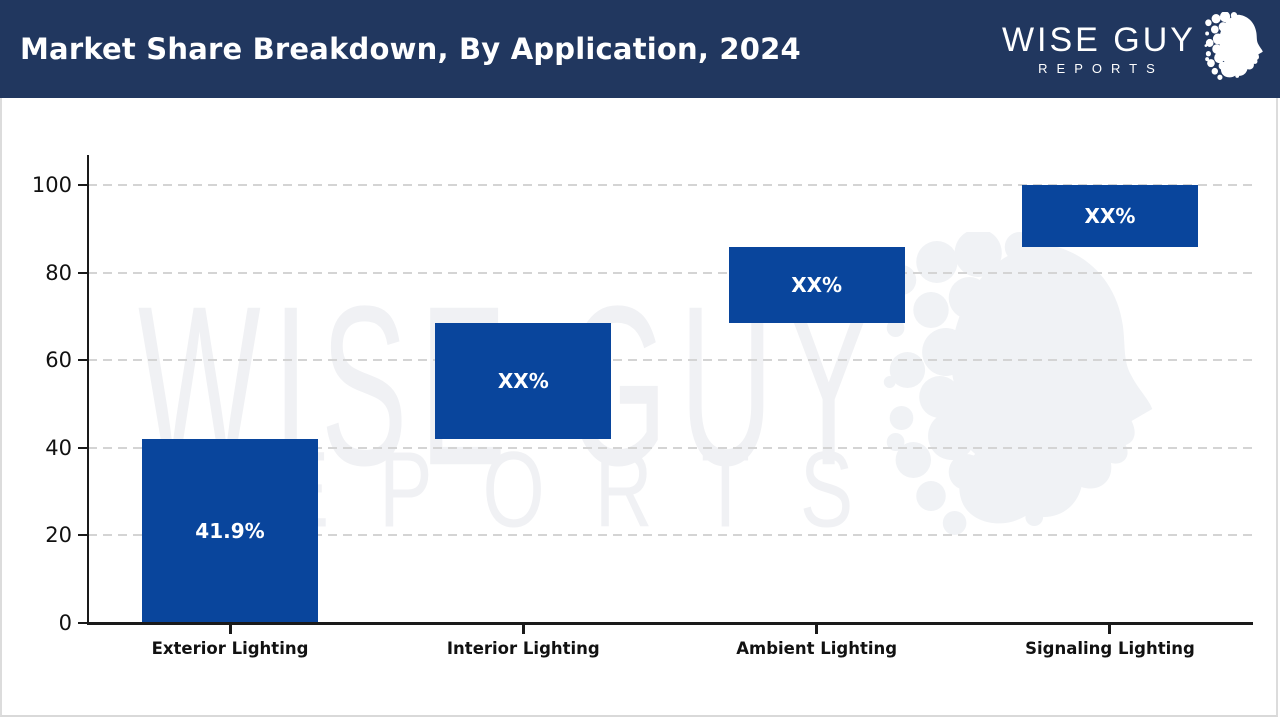  I want to click on y-tick-label-100: 100, so click(51, 185).